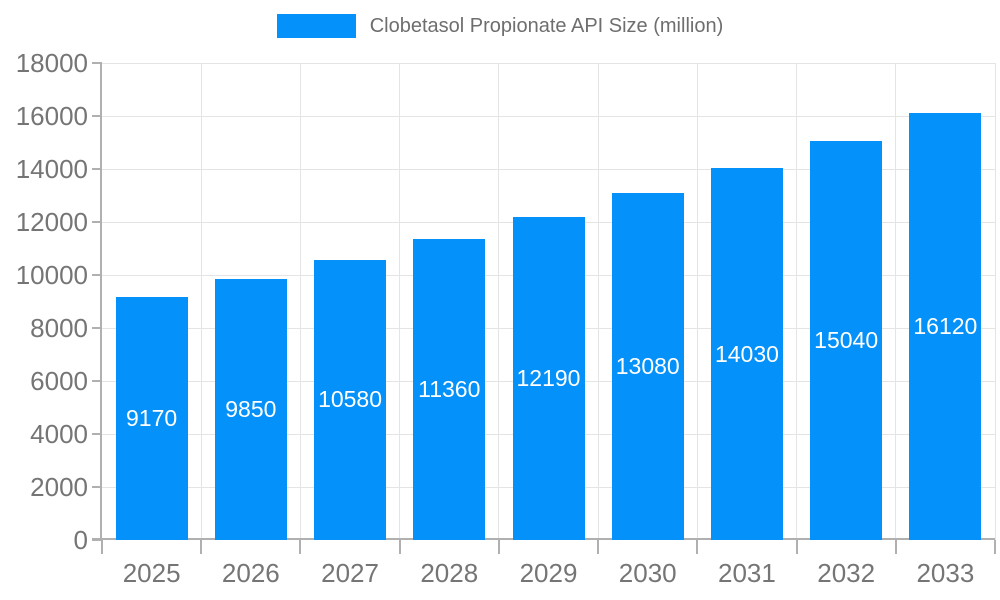 Image resolution: width=1000 pixels, height=600 pixels. I want to click on y-tick-label: 18000, so click(51, 63).